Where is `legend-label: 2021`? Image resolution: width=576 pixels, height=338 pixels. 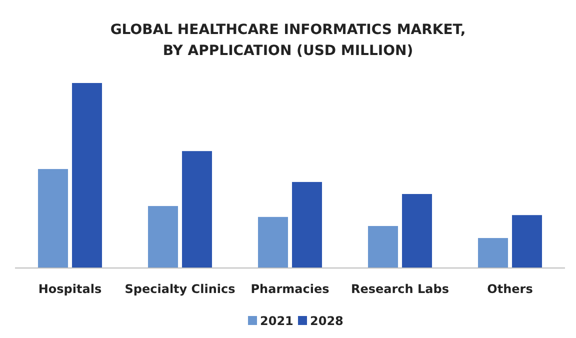
legend-label: 2021 is located at coordinates (277, 321).